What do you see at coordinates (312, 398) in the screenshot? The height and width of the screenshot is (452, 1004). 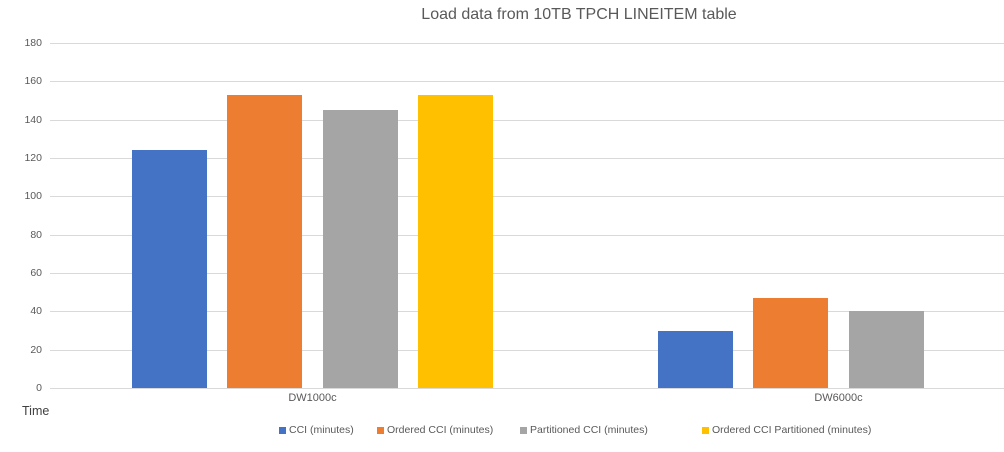 I see `x-axis-category-label: DW1000c` at bounding box center [312, 398].